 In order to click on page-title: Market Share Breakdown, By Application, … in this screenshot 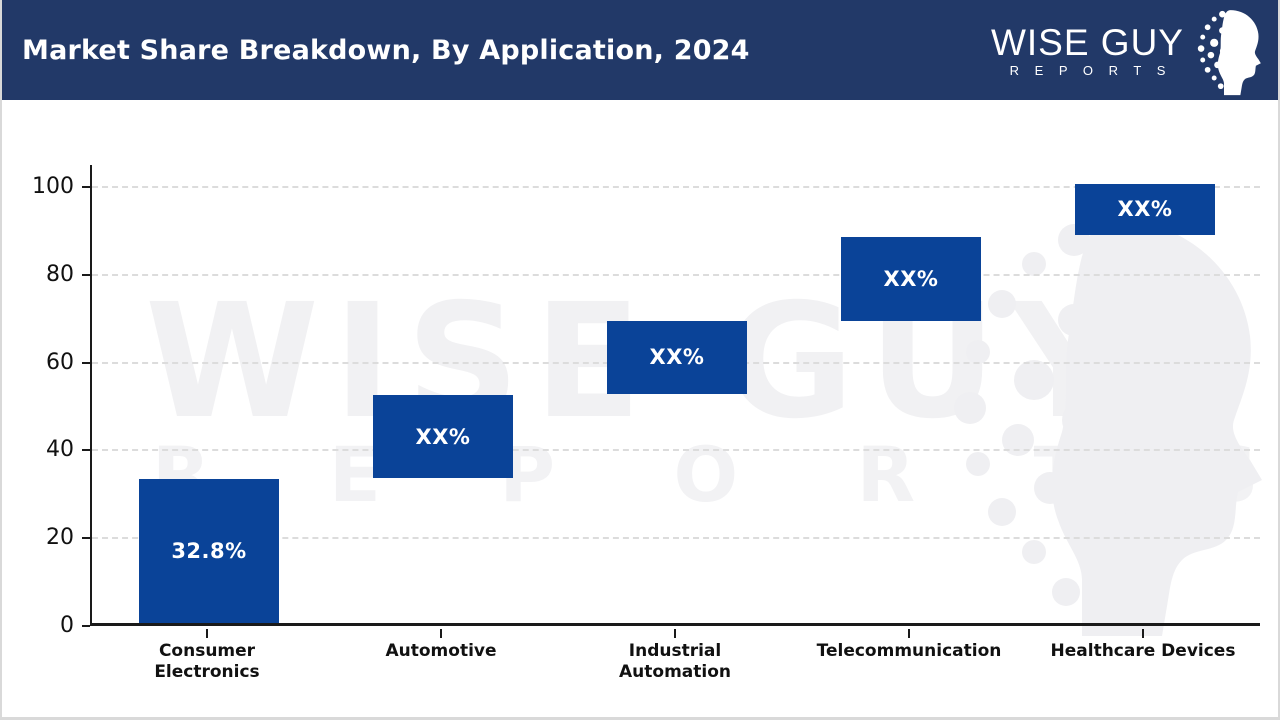, I will do `click(386, 50)`.